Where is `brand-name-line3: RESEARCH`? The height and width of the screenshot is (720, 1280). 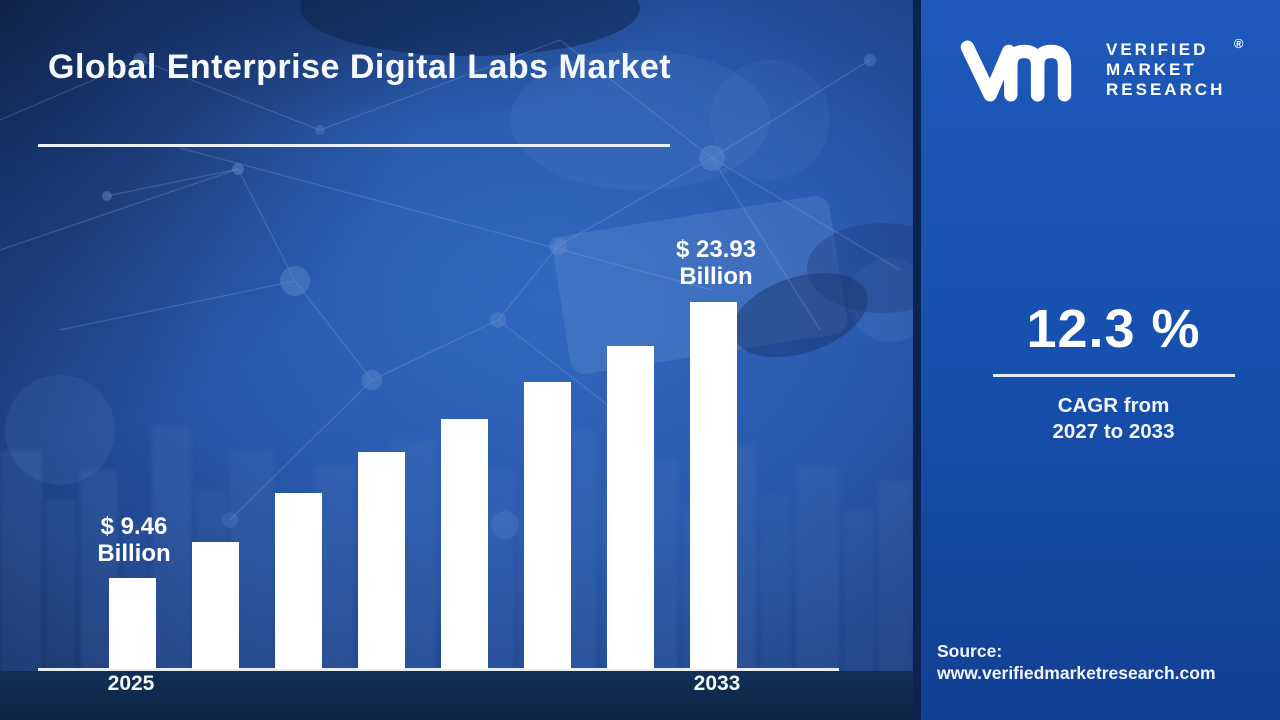
brand-name-line3: RESEARCH is located at coordinates (1166, 89).